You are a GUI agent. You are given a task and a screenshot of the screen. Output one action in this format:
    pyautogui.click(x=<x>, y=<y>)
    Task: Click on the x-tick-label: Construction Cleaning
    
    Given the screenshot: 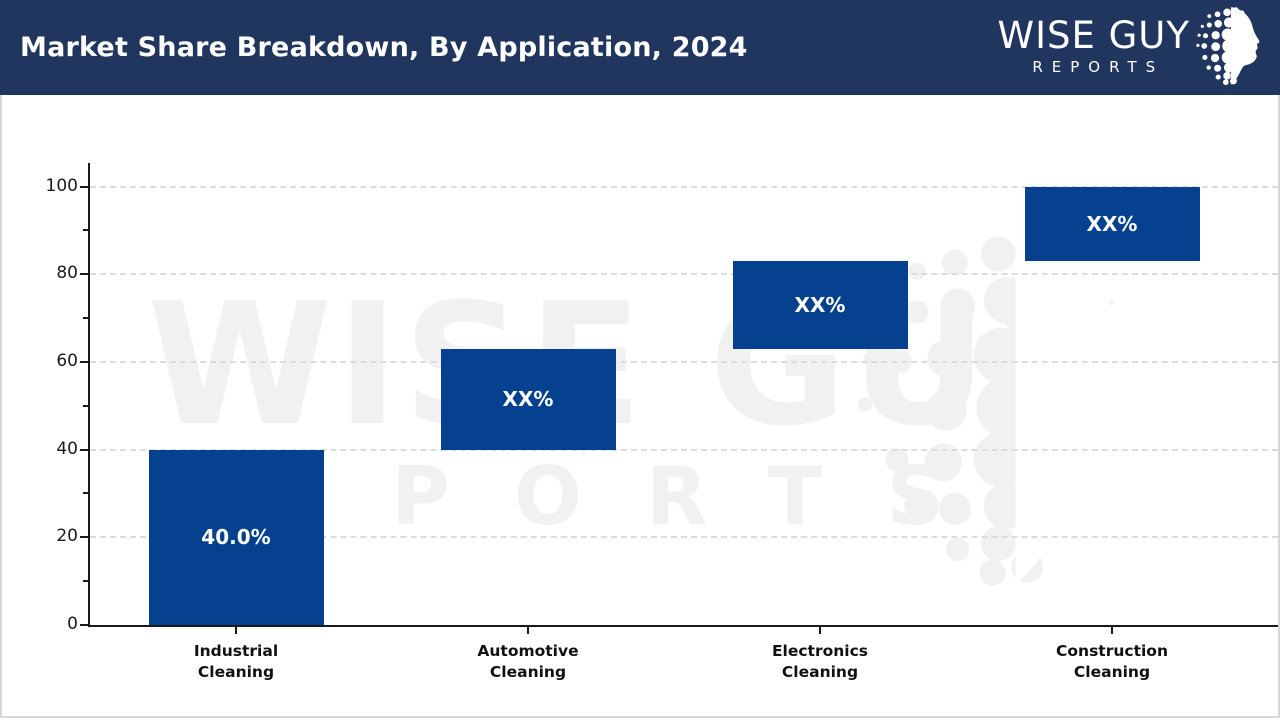 What is the action you would take?
    pyautogui.click(x=1112, y=662)
    